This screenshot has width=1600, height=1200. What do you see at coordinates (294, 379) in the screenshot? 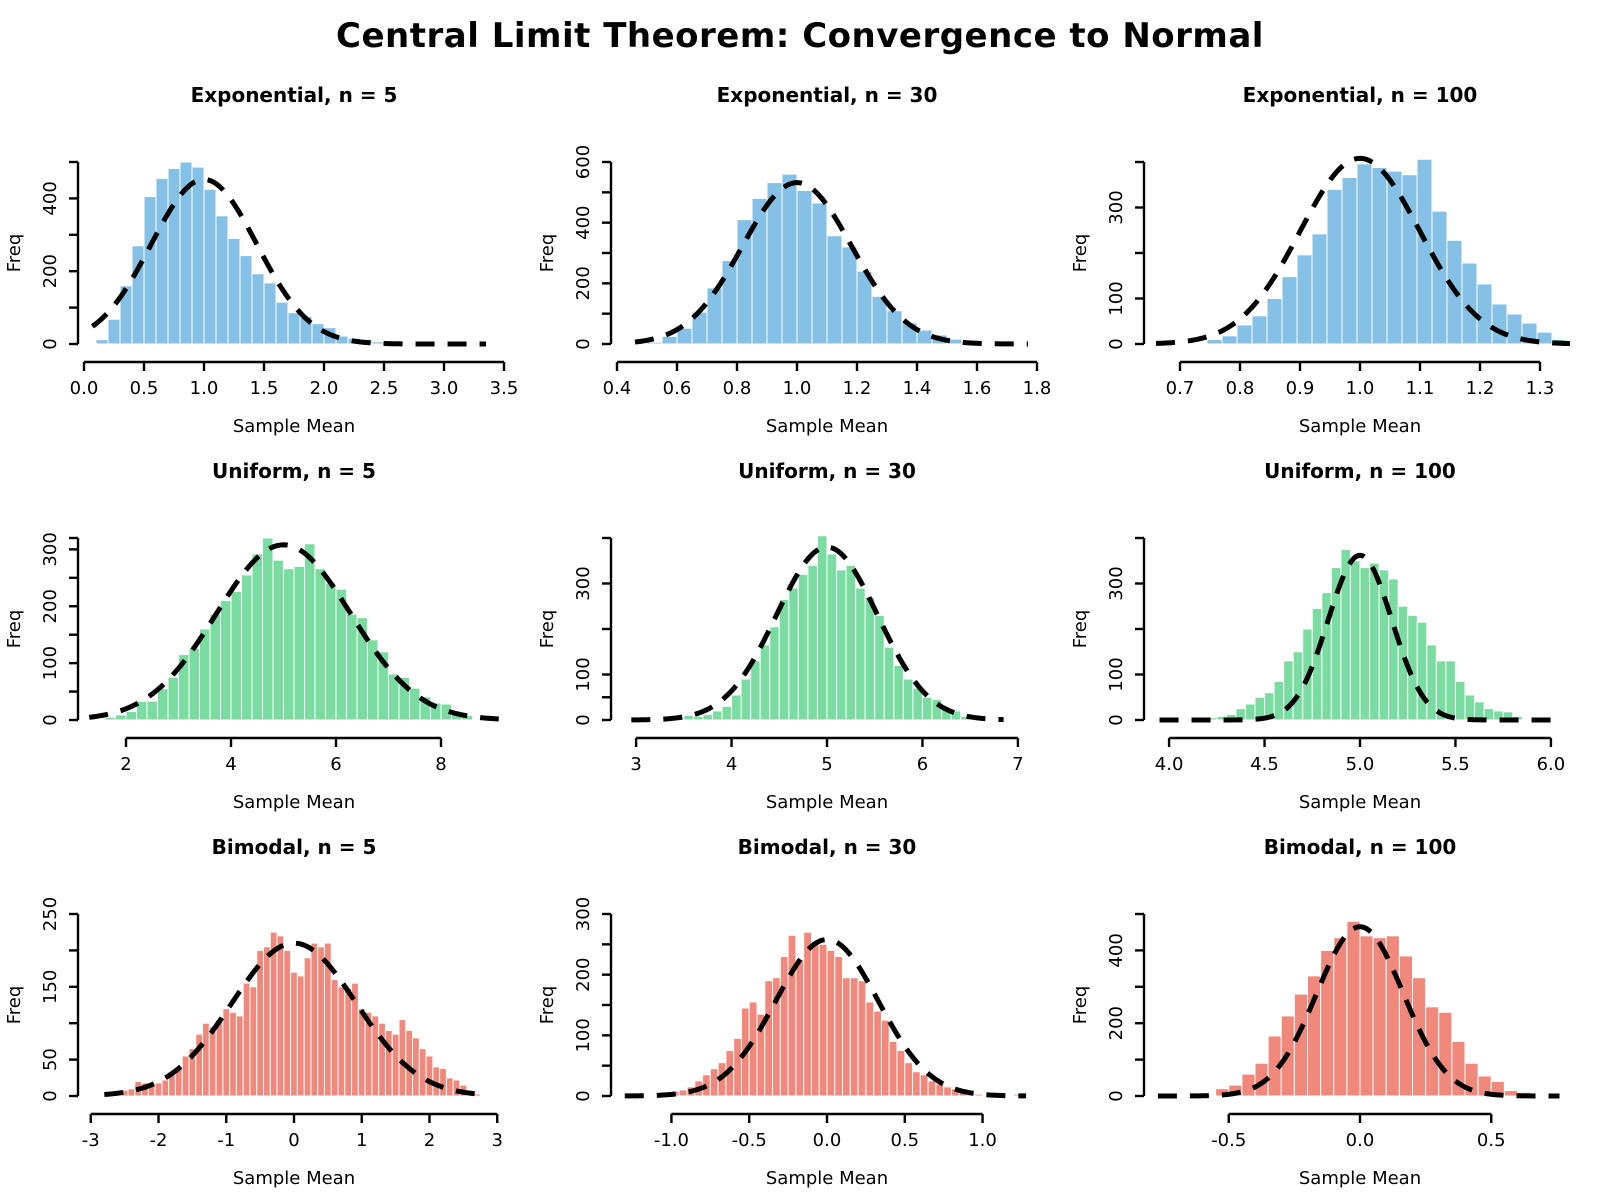
I see `x-axis: 0.0 0.5 1.0 1.5 2.0 2.5 3.0 3.5` at bounding box center [294, 379].